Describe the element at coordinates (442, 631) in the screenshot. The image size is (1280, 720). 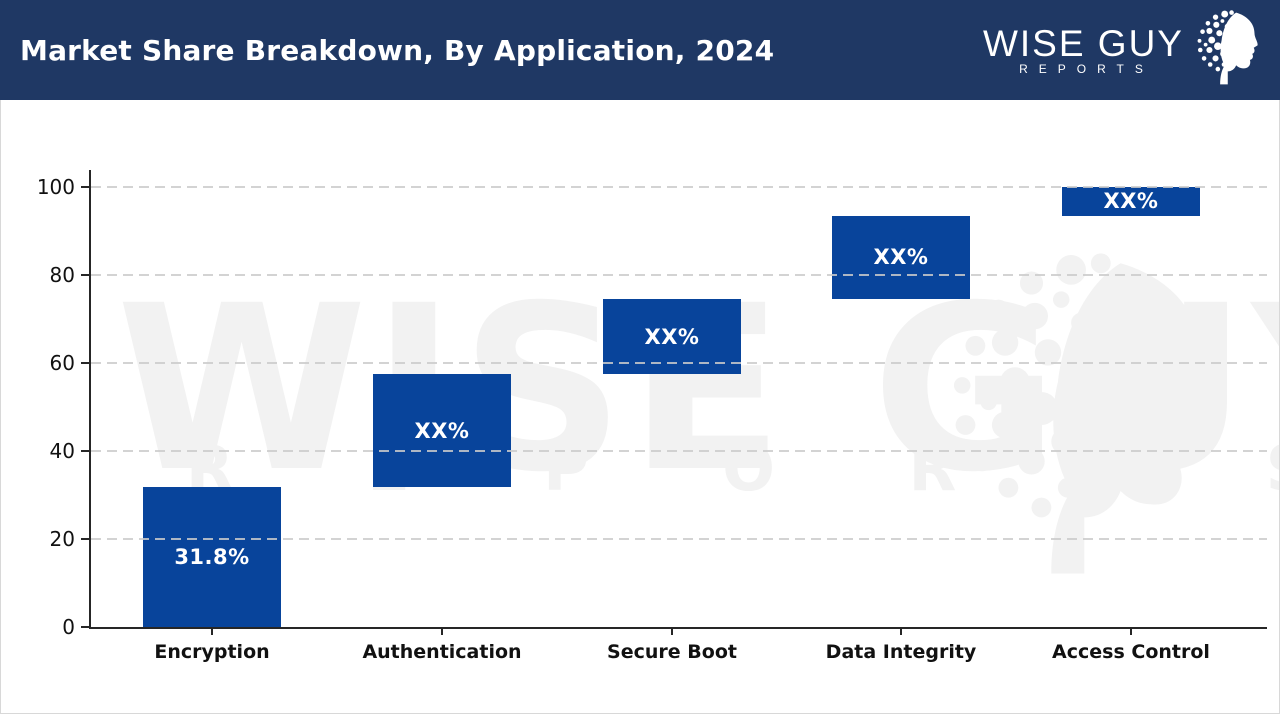
I see `x-tick-authentication` at that location.